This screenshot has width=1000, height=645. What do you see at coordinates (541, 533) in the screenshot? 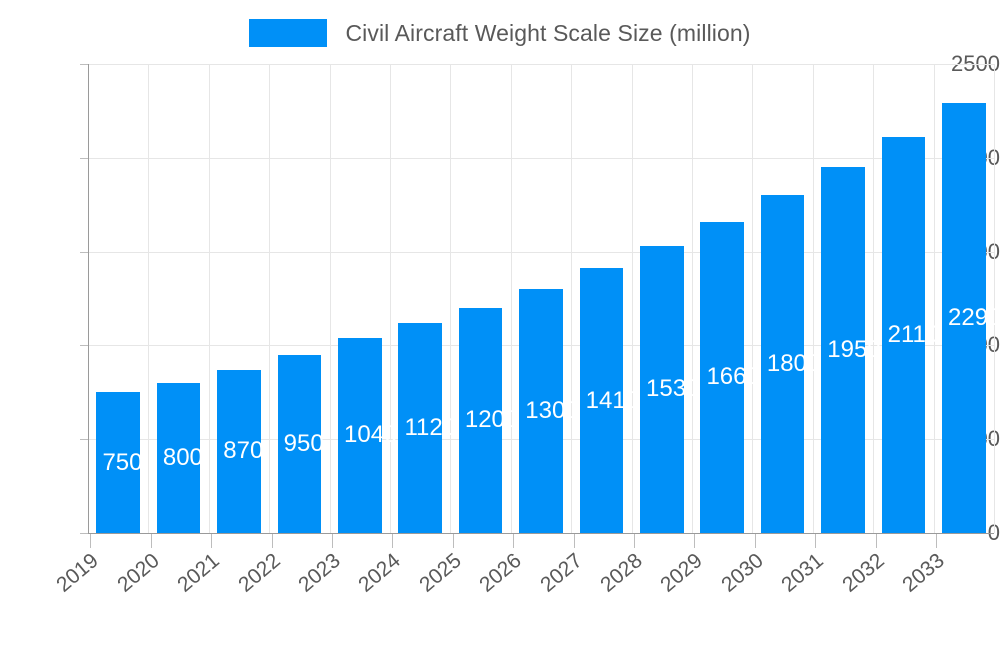
I see `x-axis-line` at bounding box center [541, 533].